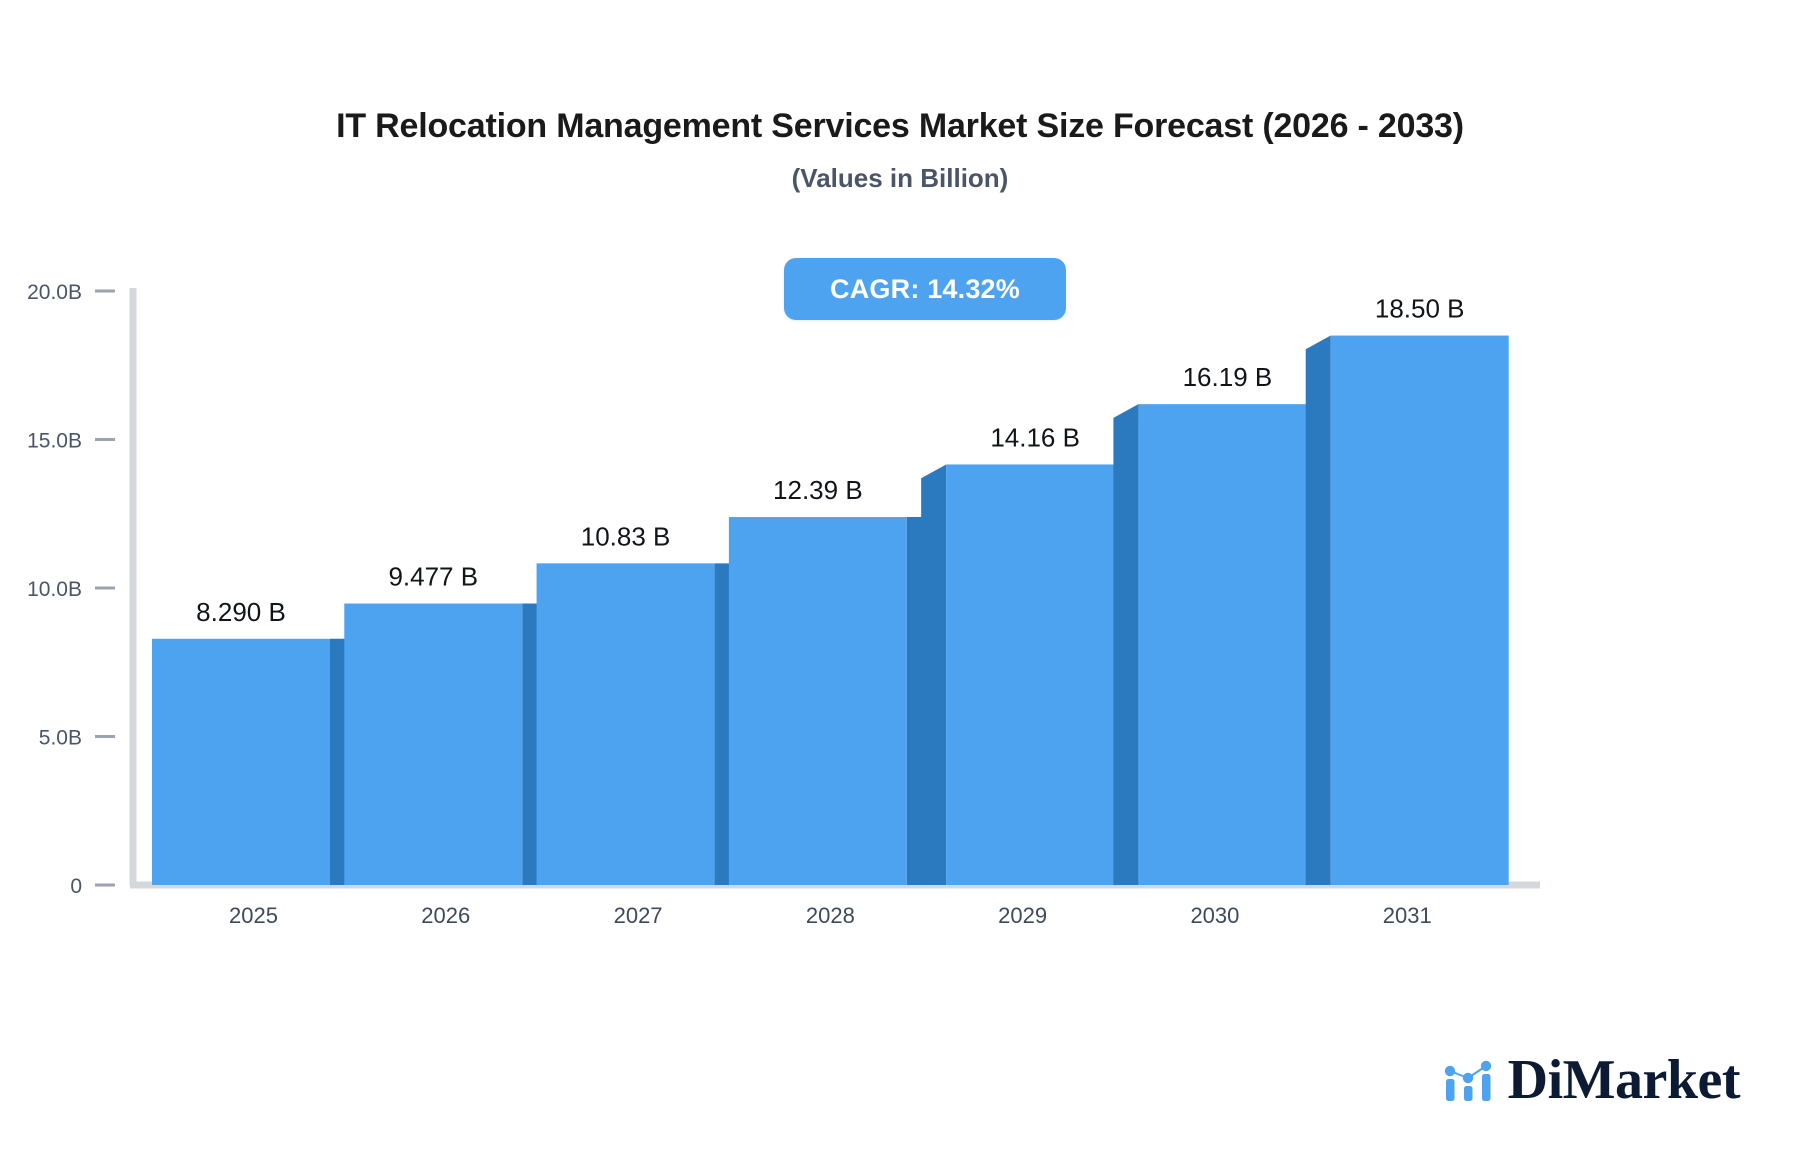 This screenshot has height=1156, width=1800. Describe the element at coordinates (54, 589) in the screenshot. I see `y-axis-tick-label: 10.0B` at that location.